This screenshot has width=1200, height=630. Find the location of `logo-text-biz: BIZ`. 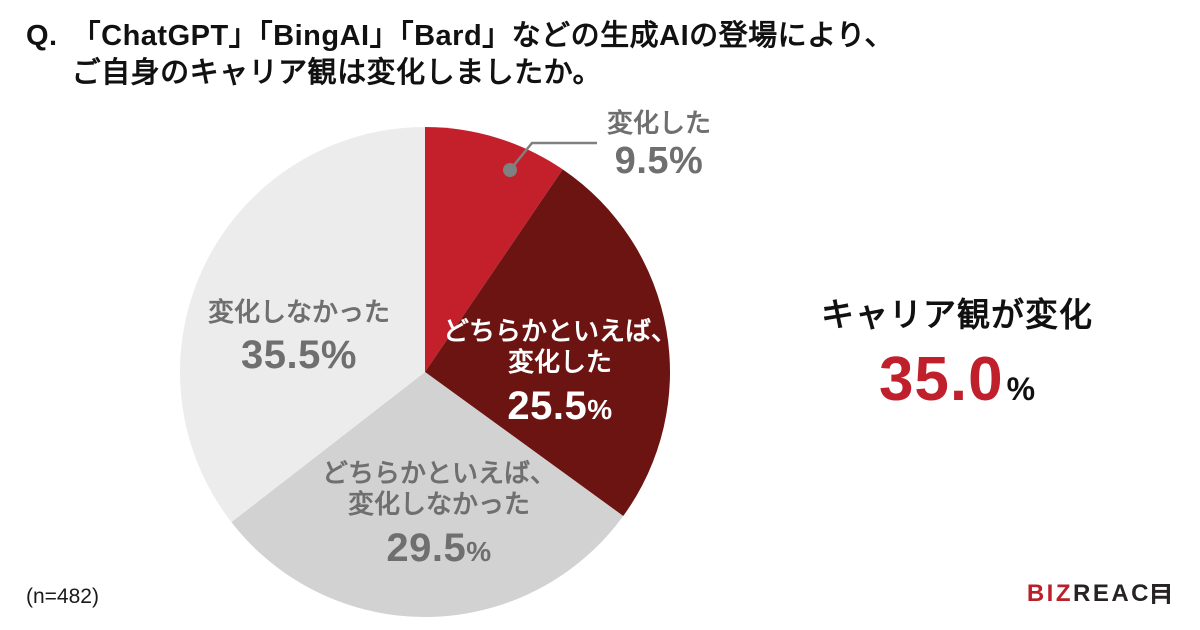

logo-text-biz: BIZ is located at coordinates (1049, 593).